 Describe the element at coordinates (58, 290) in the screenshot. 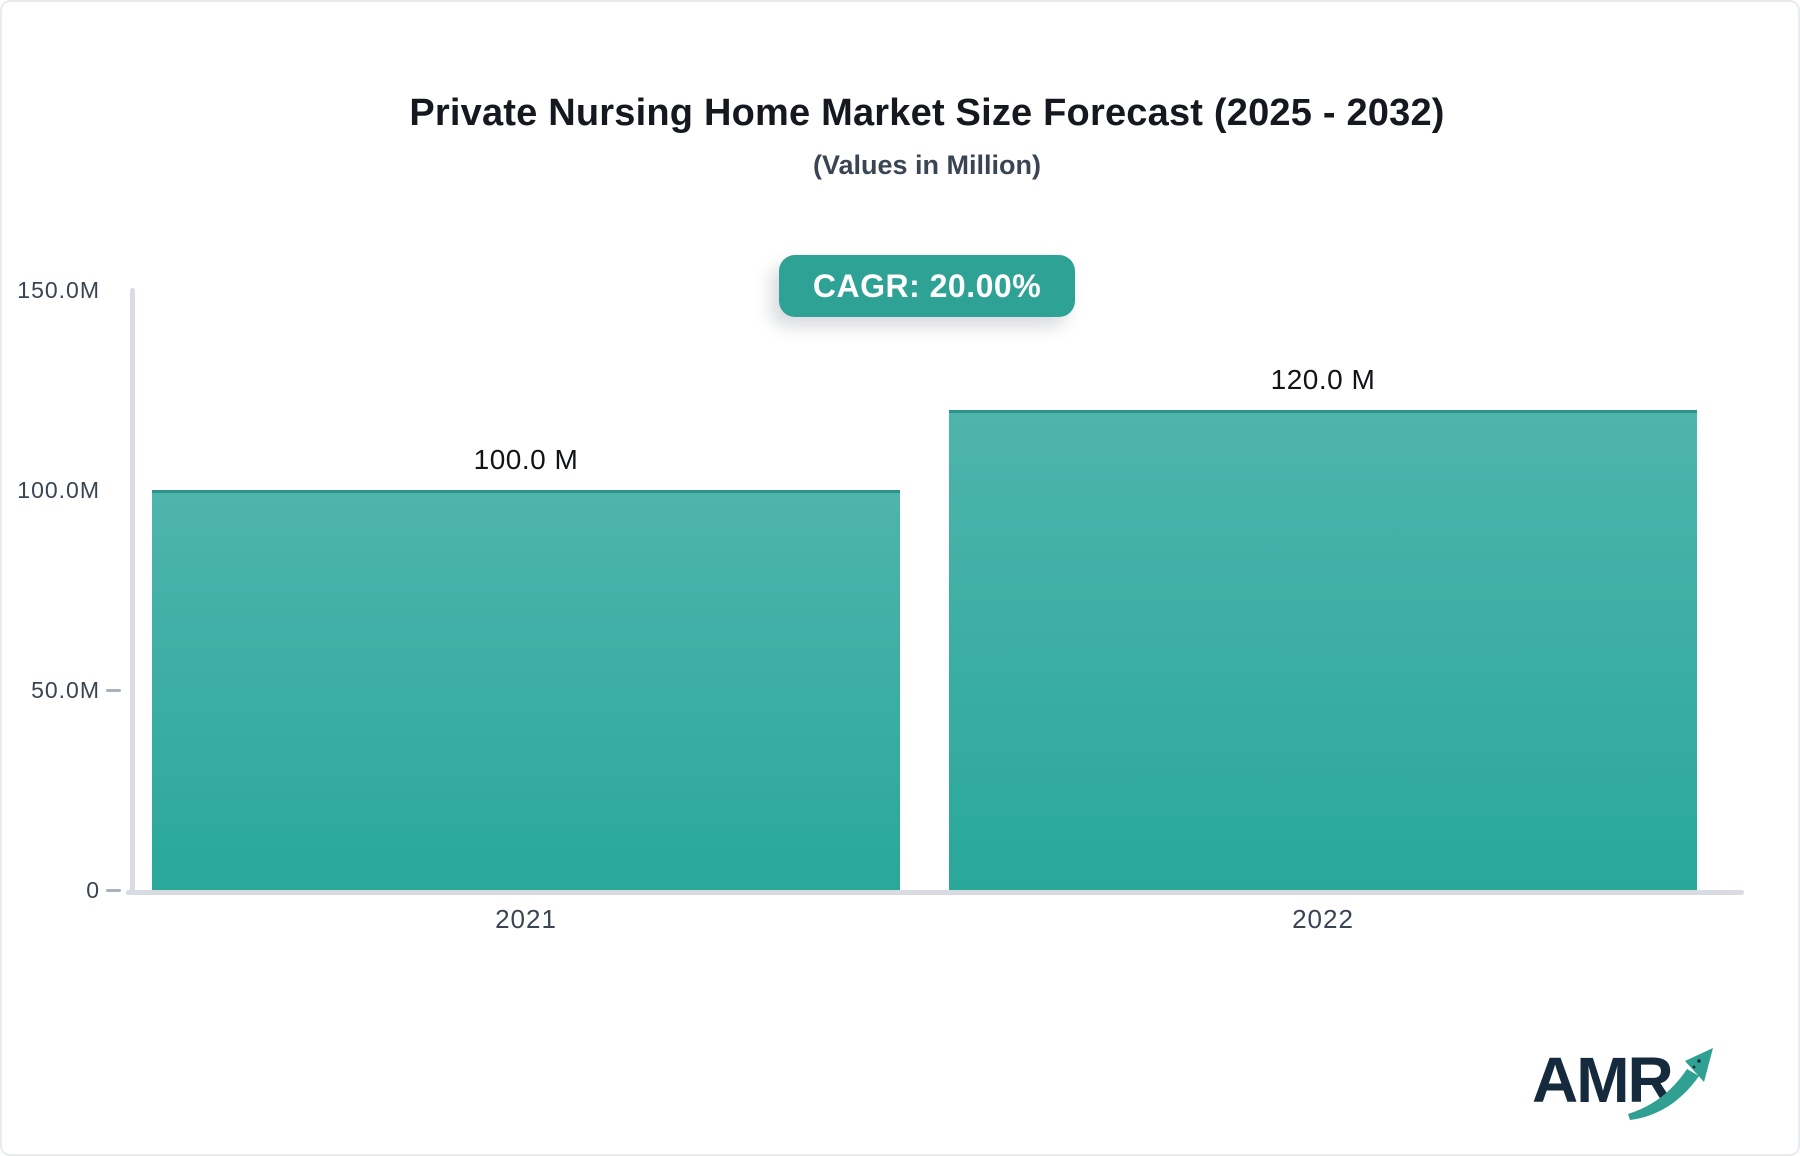

I see `y-tick-label: 150.0M` at that location.